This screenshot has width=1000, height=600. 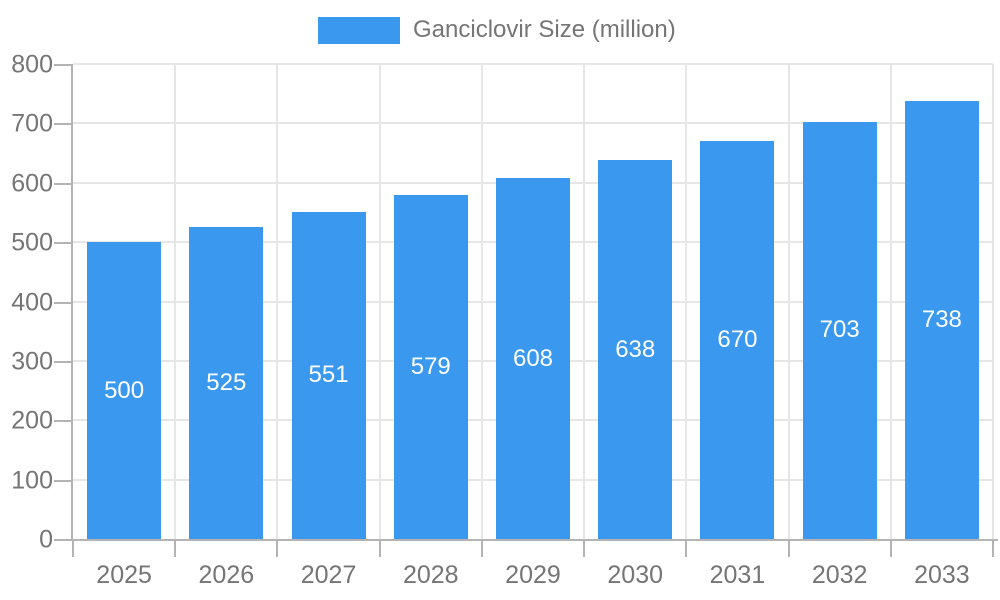 I want to click on bar-2025: 500, so click(x=124, y=390).